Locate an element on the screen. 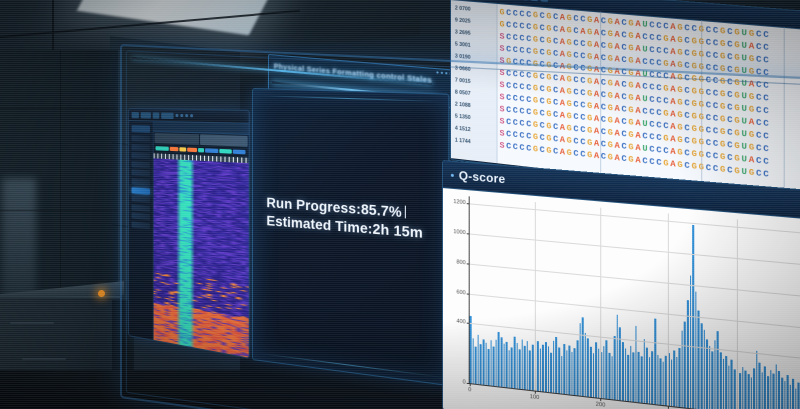  toolbar-dot-icon is located at coordinates (182, 115).